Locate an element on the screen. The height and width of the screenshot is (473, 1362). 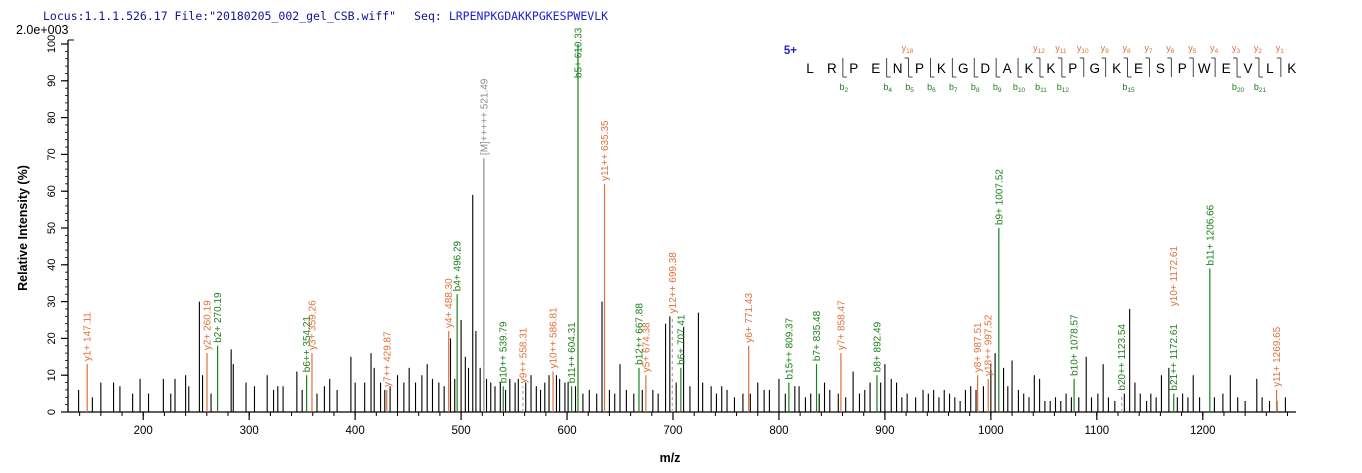
b-ion-label: b8 is located at coordinates (975, 88).